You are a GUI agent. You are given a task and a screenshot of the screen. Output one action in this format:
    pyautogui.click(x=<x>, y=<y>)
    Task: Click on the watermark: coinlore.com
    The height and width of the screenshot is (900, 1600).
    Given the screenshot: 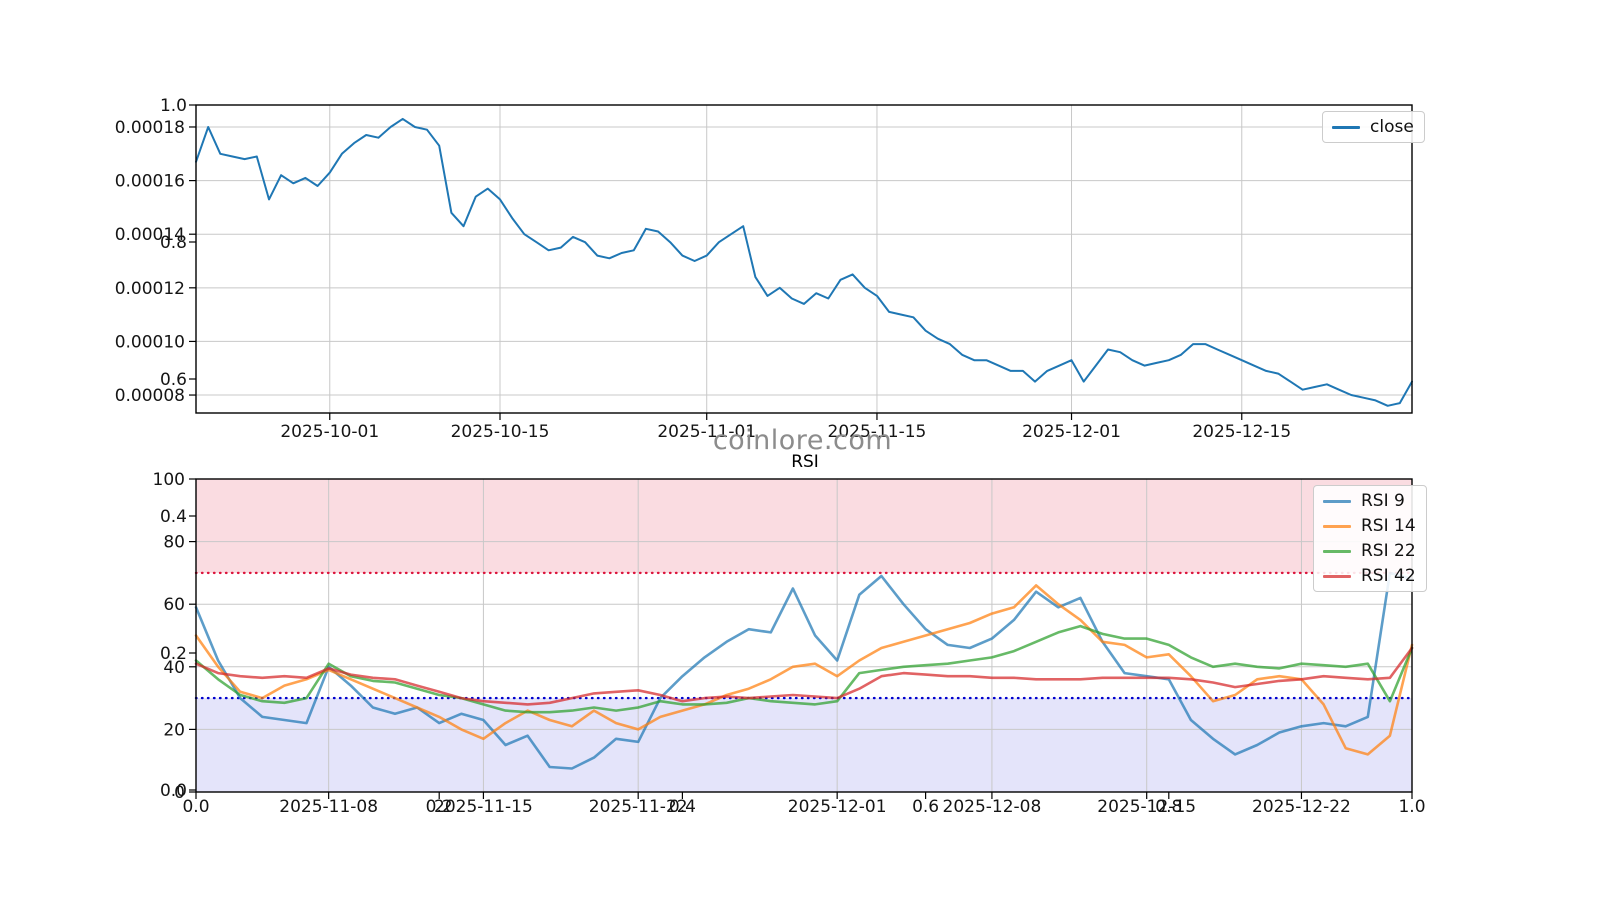 What is the action you would take?
    pyautogui.click(x=802, y=440)
    